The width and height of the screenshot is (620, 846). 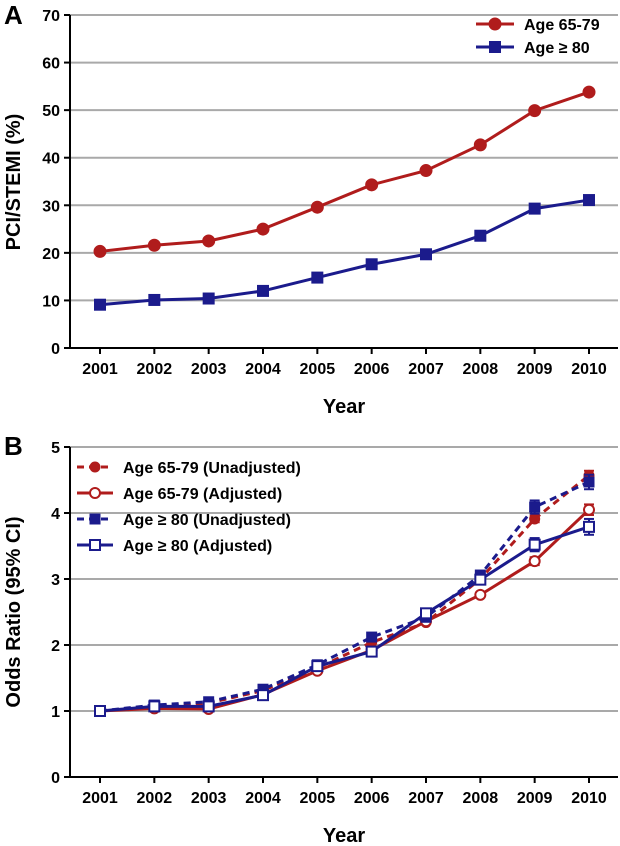 I want to click on panel-b-x-ticks: 2001 2002 2003 2004 2005 2006 2007 2008 2009 2010, so click(x=344, y=792).